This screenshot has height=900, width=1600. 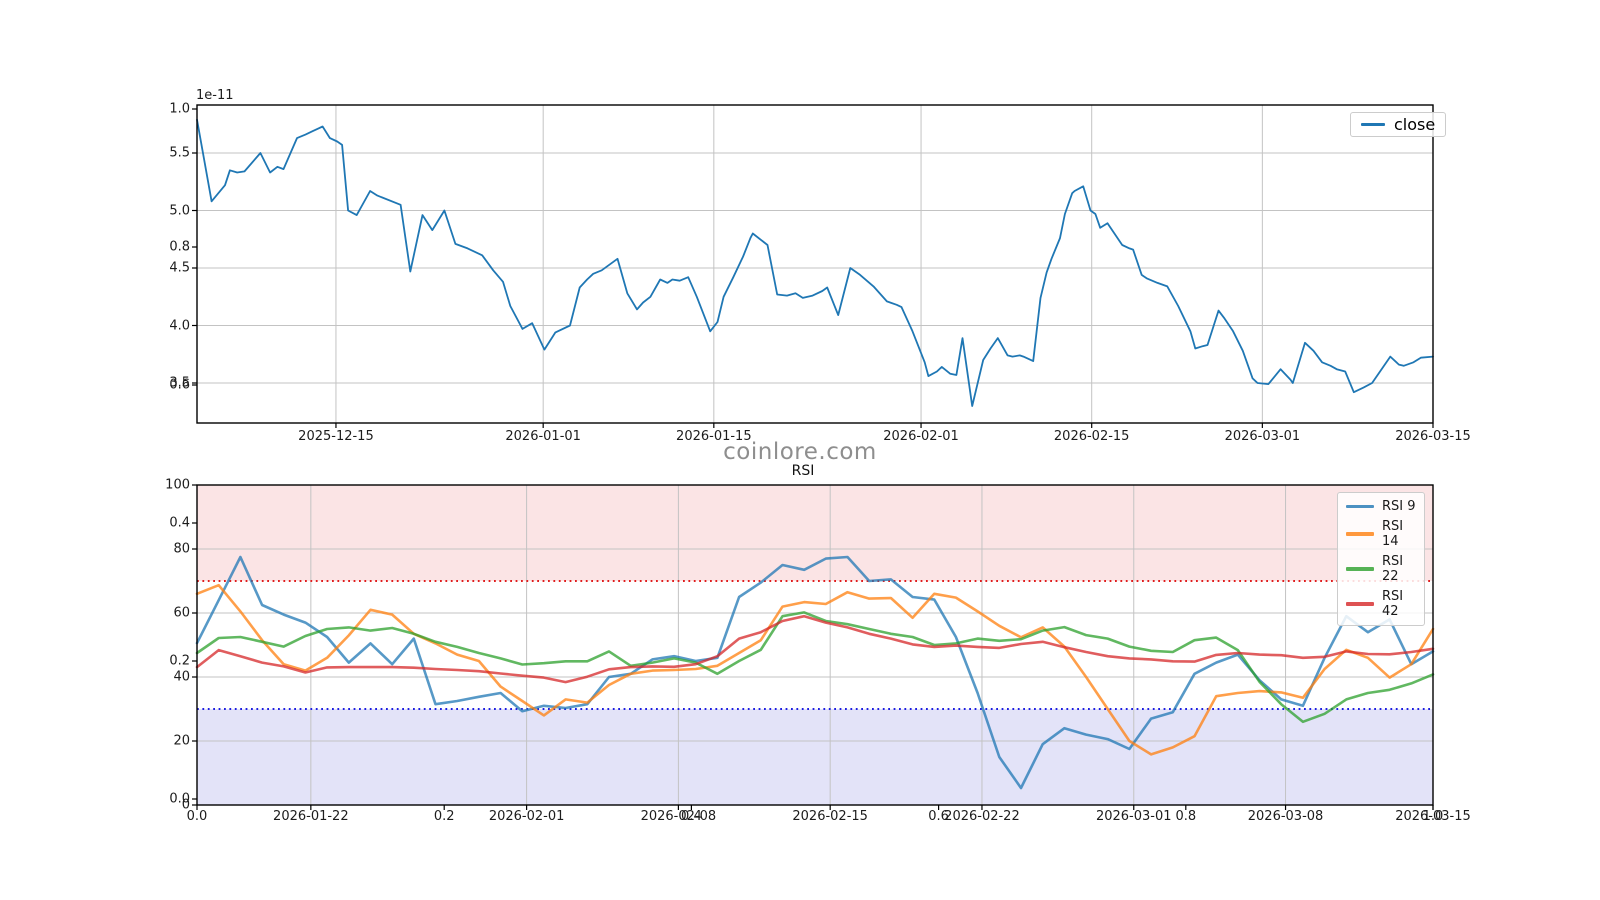 I want to click on rsi-x-tick-label: 2026-02-01, so click(x=526, y=816).